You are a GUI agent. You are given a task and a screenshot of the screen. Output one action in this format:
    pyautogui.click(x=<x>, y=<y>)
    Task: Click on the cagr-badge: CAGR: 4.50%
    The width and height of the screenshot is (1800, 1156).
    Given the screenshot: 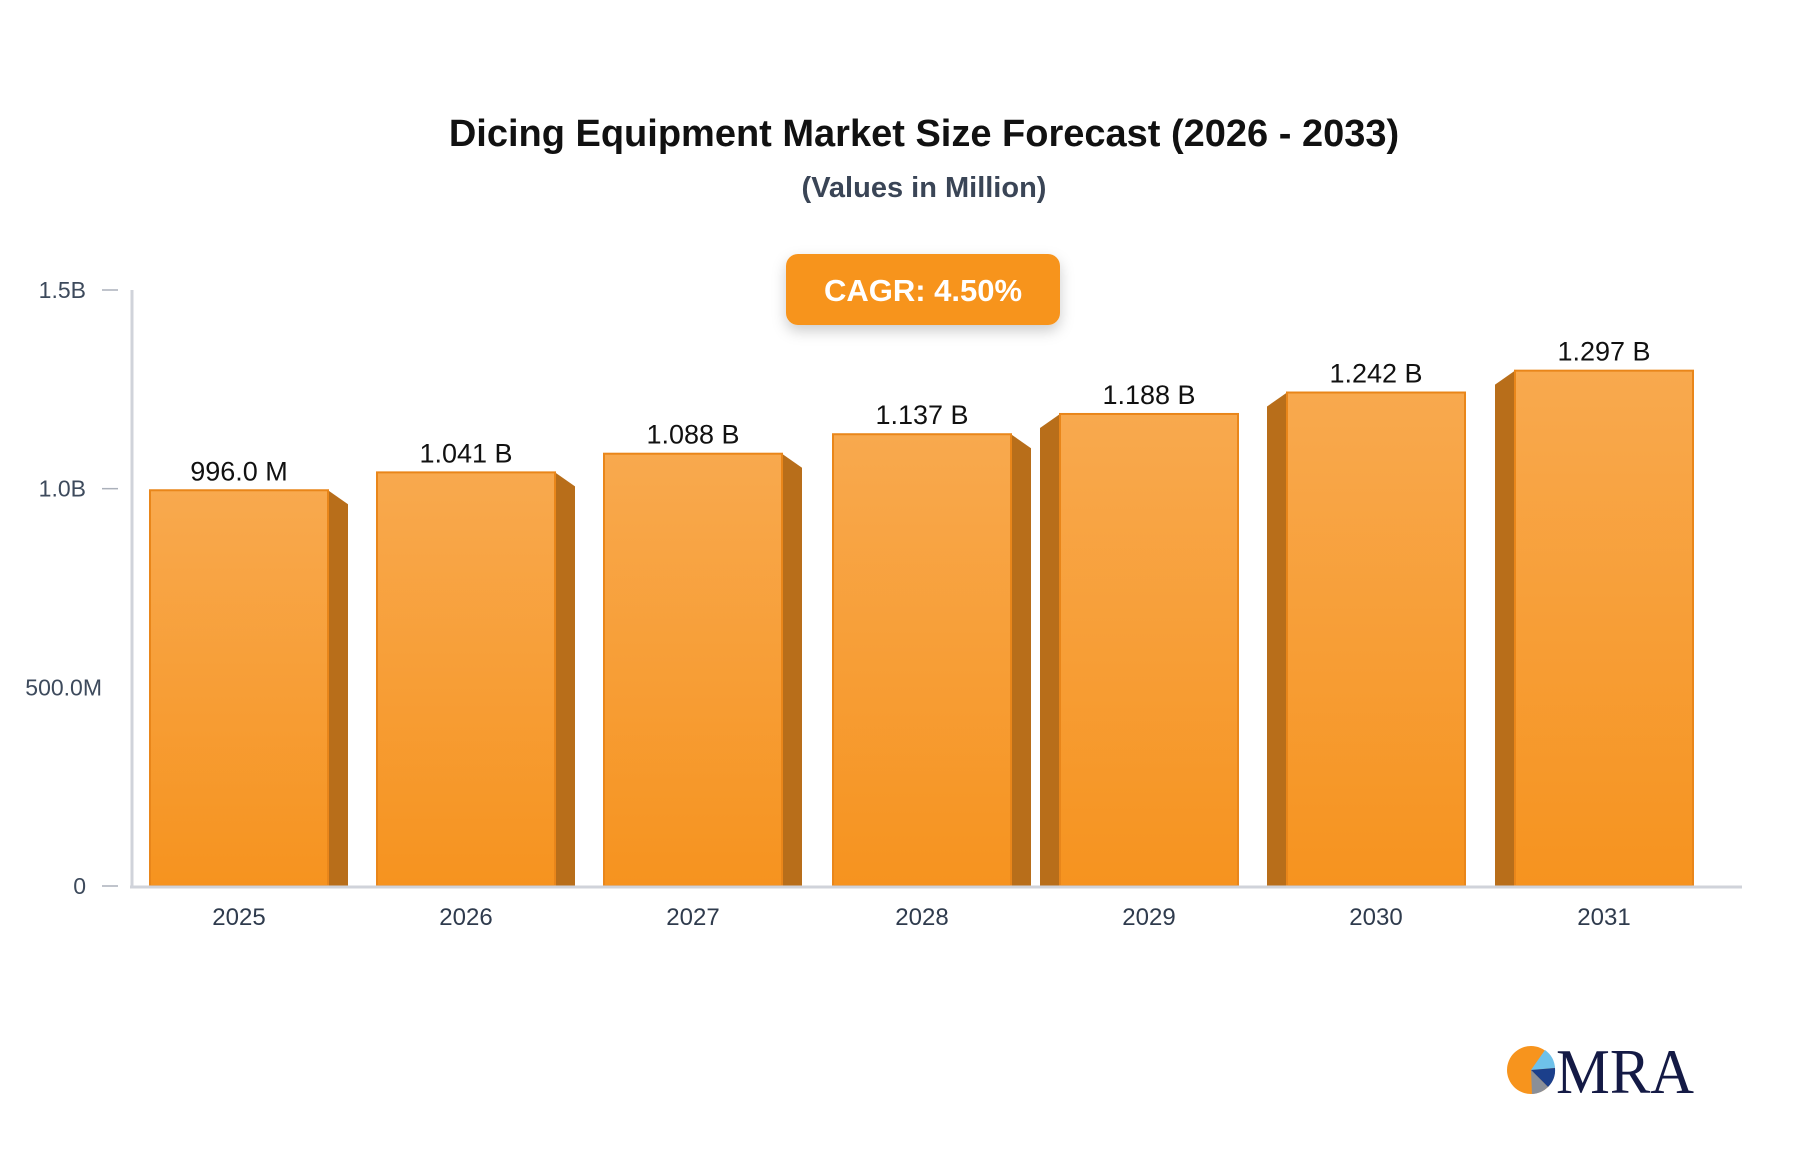 What is the action you would take?
    pyautogui.click(x=923, y=289)
    